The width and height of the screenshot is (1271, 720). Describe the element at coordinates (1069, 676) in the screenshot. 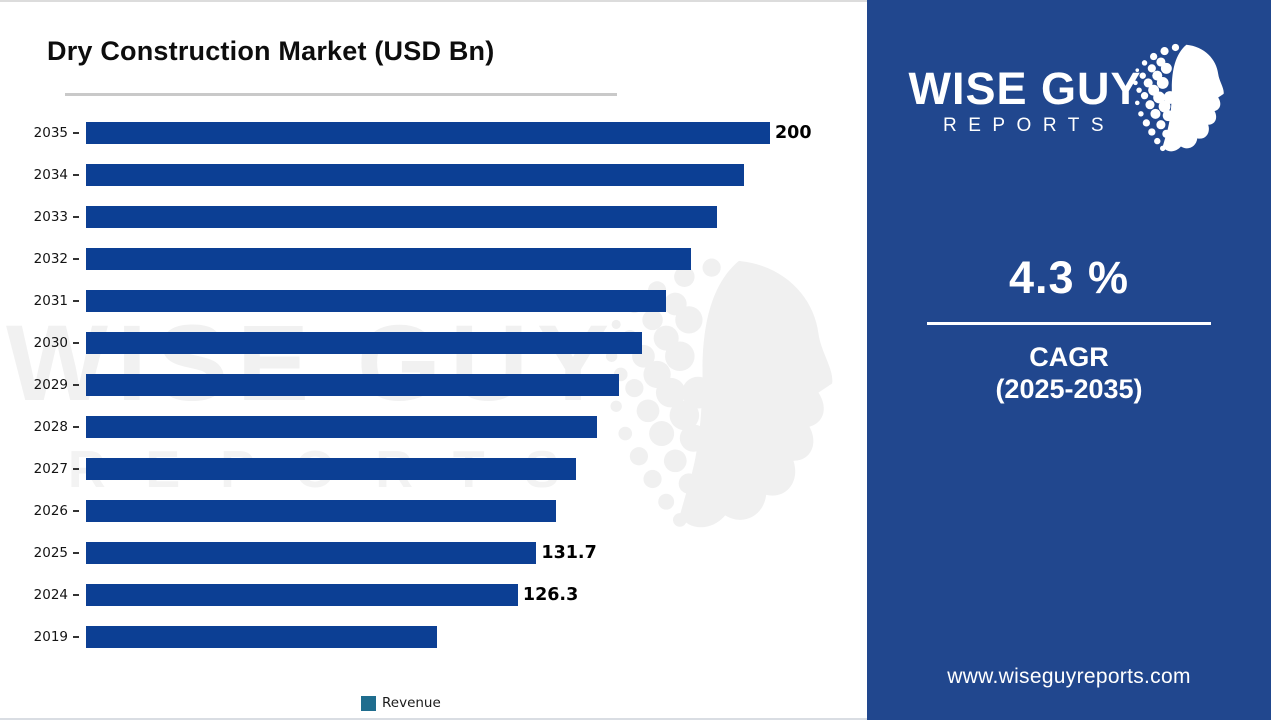

I see `website-url: www.wiseguyreports.com` at that location.